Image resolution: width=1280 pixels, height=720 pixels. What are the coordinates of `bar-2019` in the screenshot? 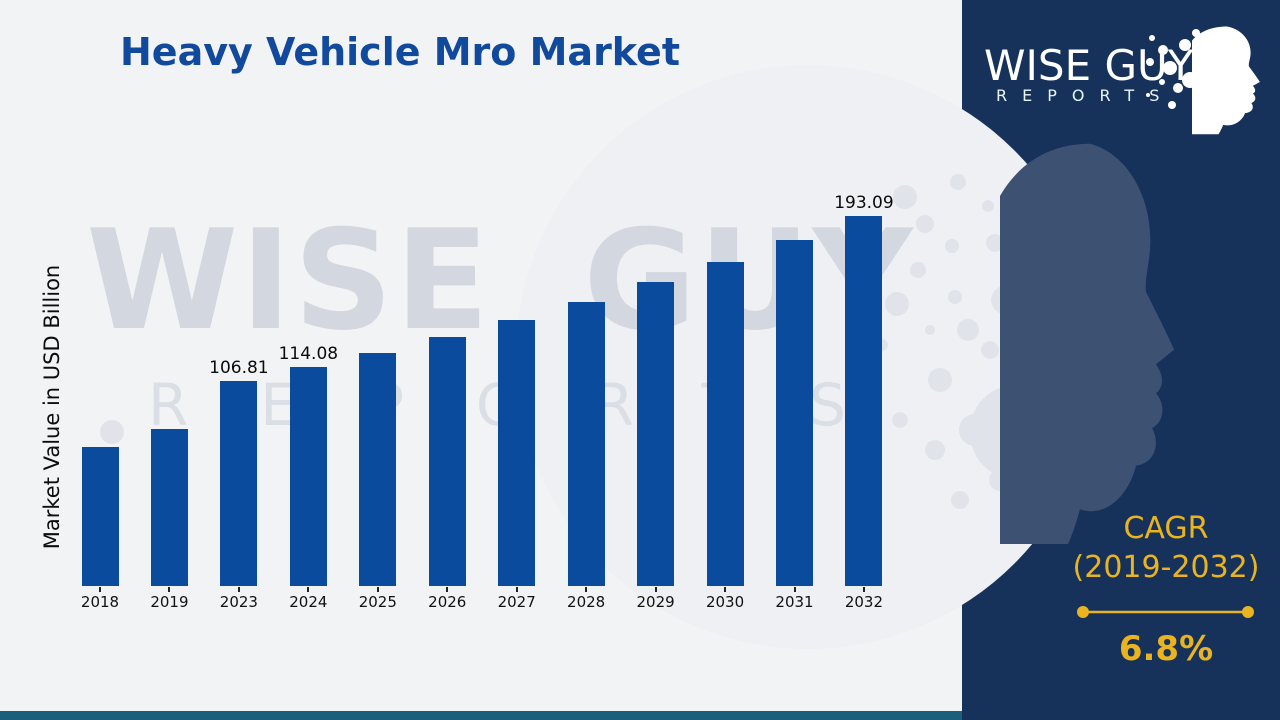 It's located at (169, 507).